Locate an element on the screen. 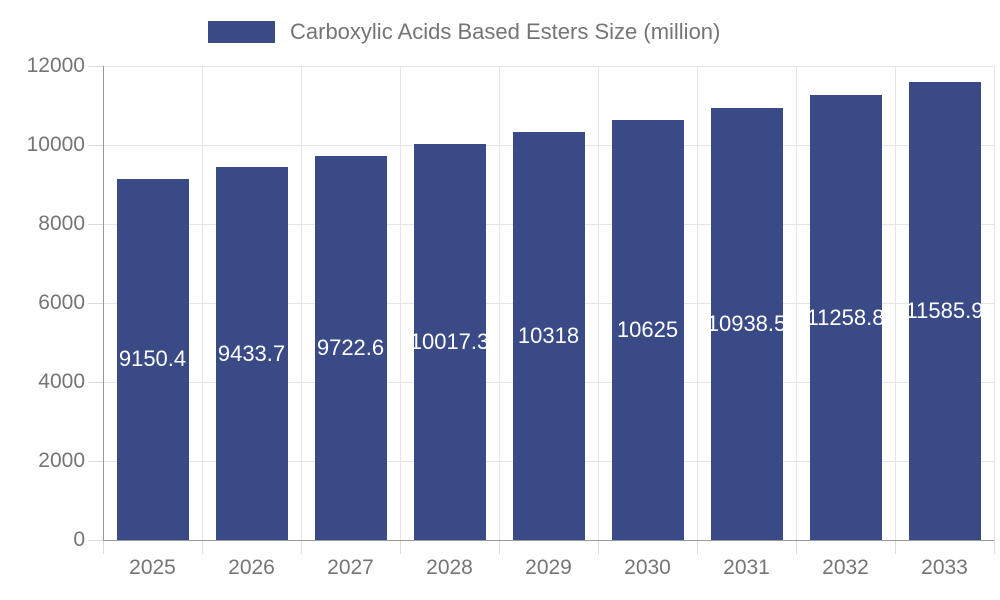 The width and height of the screenshot is (1000, 600). y-tick-label: 10000 is located at coordinates (55, 144).